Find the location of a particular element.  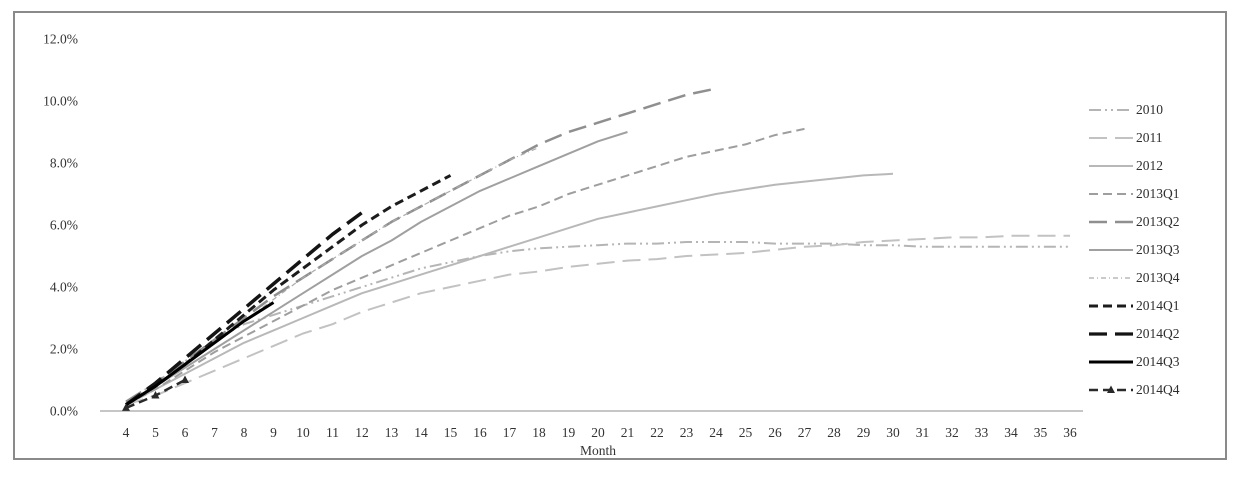

legend-label: 2011 is located at coordinates (1149, 137).